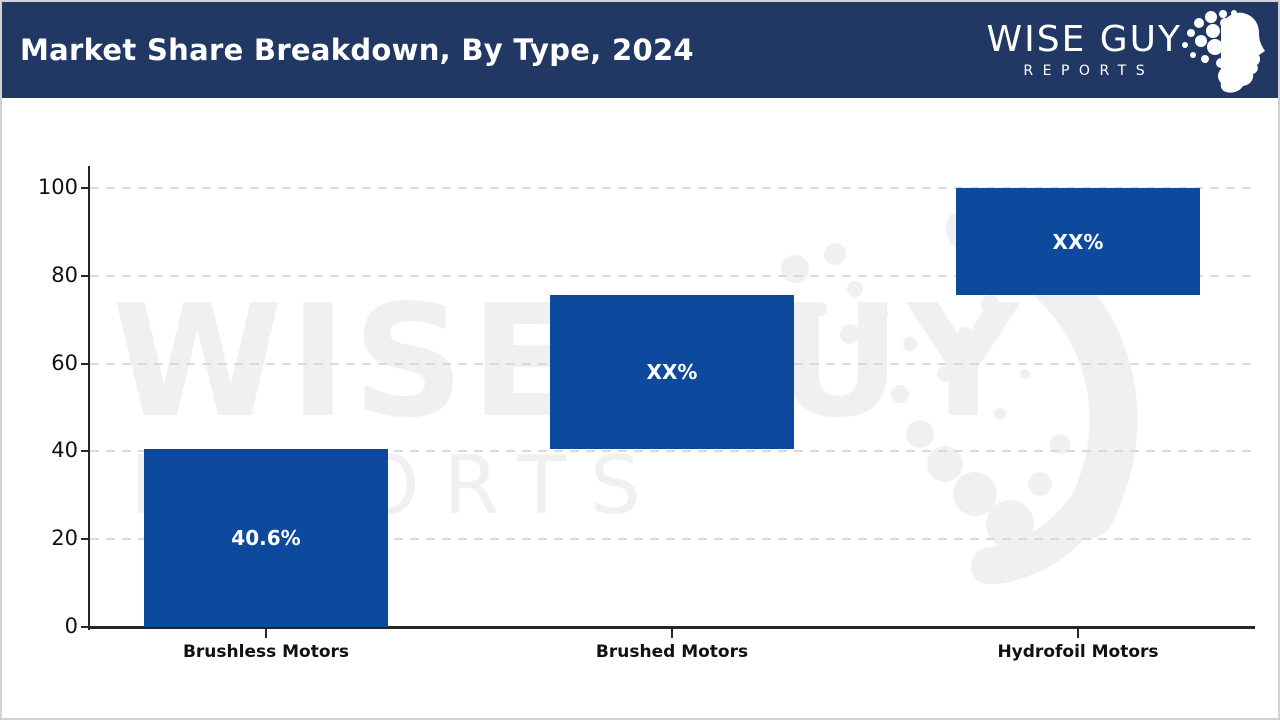 The height and width of the screenshot is (720, 1280). What do you see at coordinates (1078, 652) in the screenshot?
I see `x-tick-label: Hydrofoil Motors` at bounding box center [1078, 652].